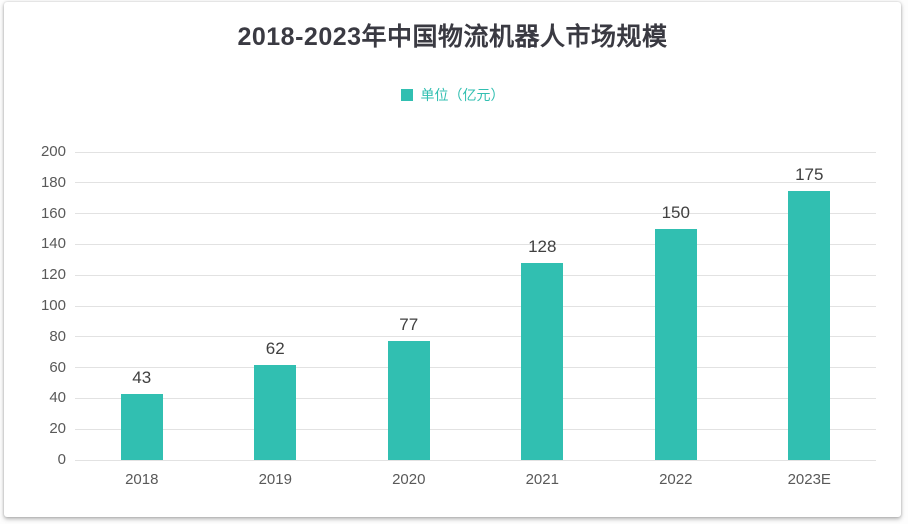 This screenshot has width=908, height=524. Describe the element at coordinates (675, 212) in the screenshot. I see `bar-value-label: 150` at that location.